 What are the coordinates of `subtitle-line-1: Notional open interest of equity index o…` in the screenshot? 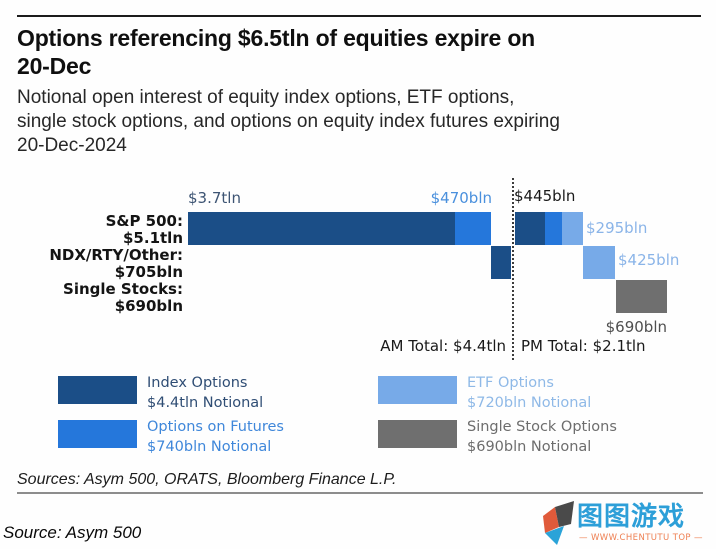 It's located at (266, 97).